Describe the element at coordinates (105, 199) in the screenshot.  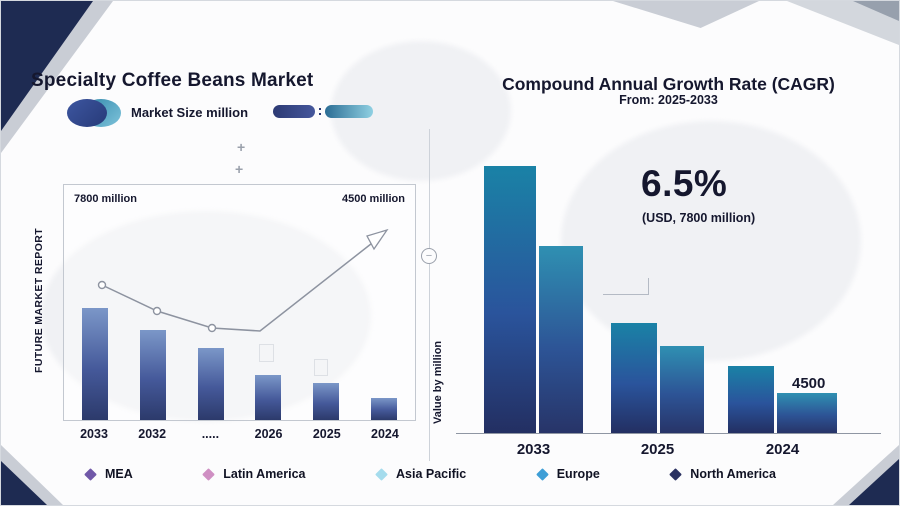
I see `value-annotation-7800: 7800 million` at that location.